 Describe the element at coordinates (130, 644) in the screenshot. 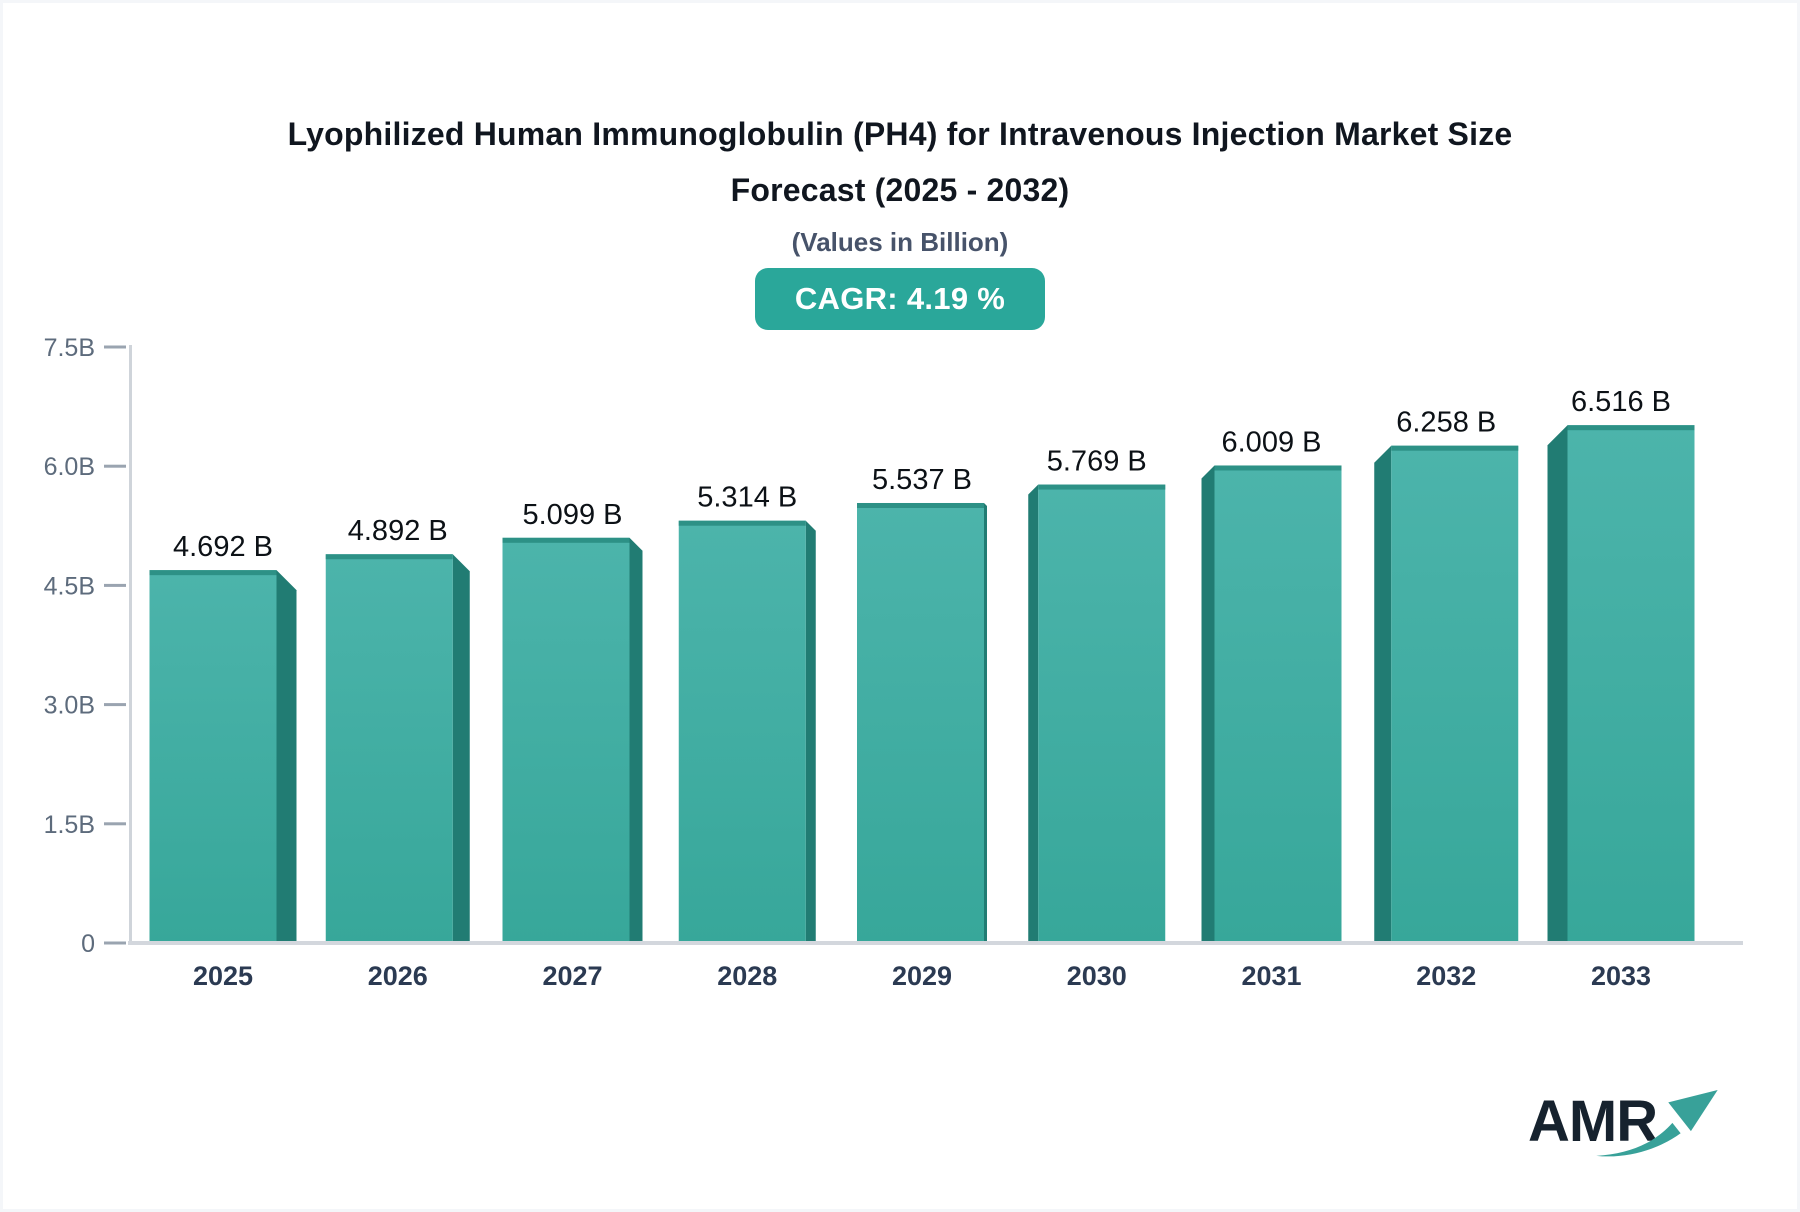

I see `y-axis-line` at that location.